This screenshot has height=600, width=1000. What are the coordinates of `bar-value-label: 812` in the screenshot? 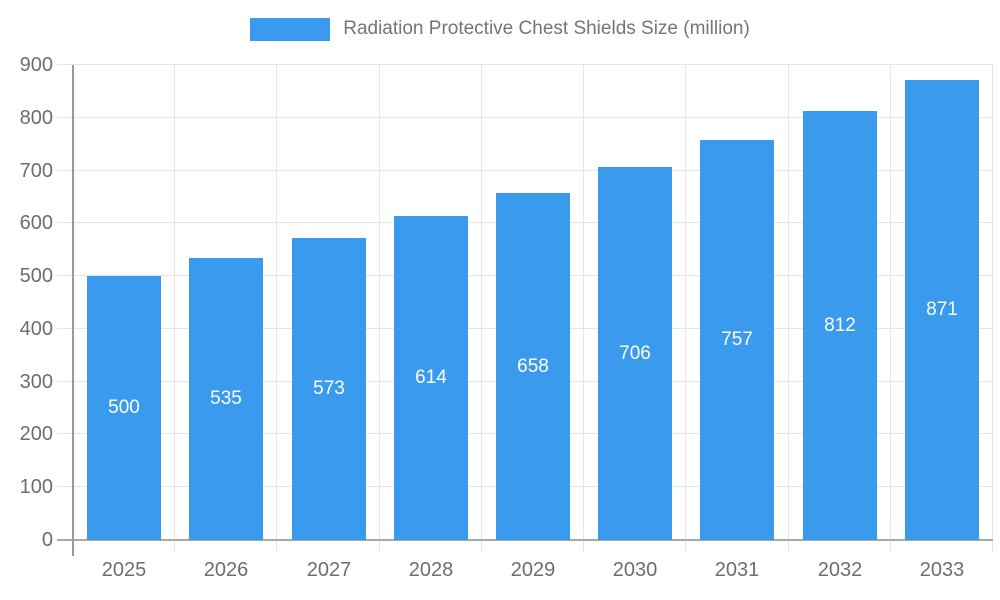 It's located at (840, 325).